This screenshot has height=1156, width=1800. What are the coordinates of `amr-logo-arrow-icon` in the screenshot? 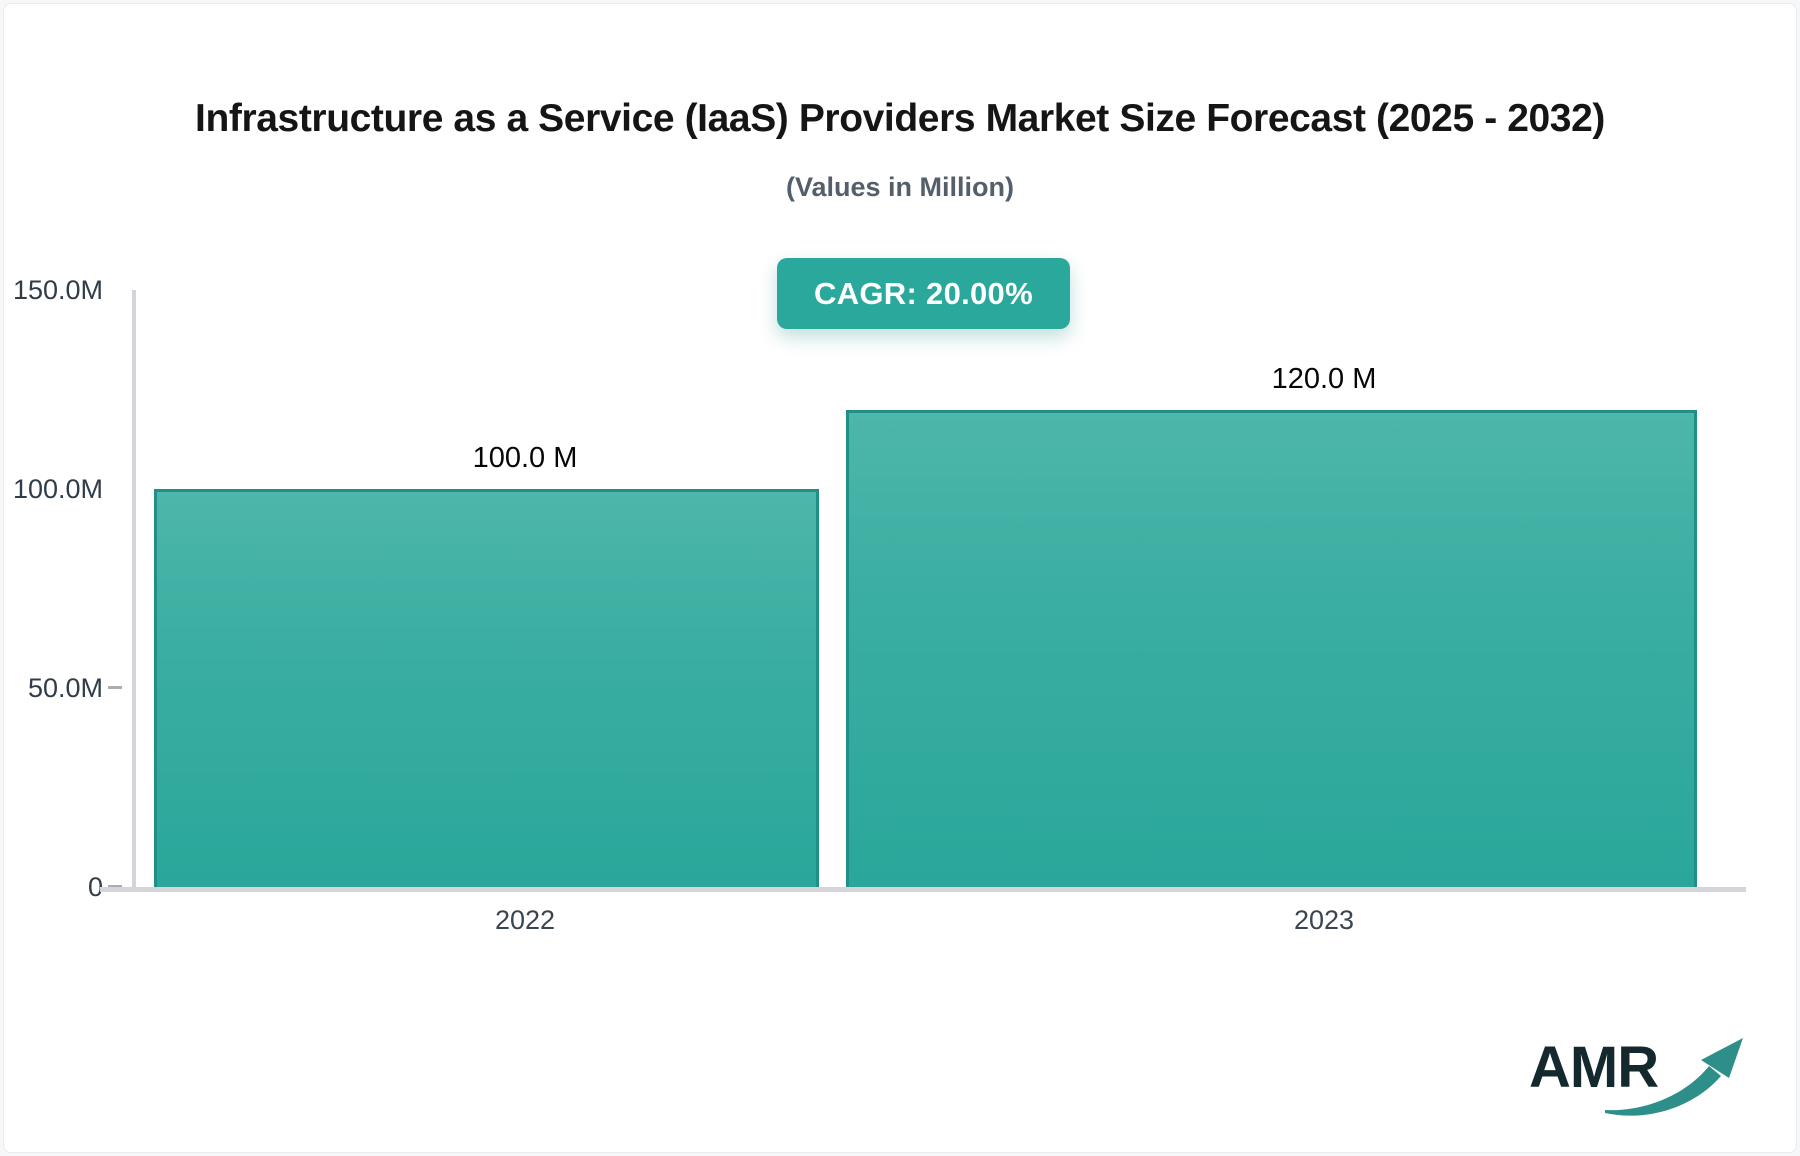 It's located at (1674, 1077).